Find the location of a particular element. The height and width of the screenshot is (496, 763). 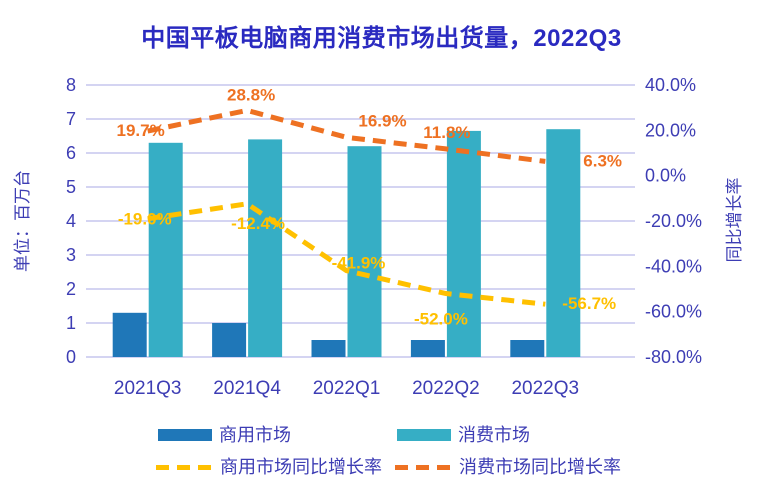

legend-label-commercial-market: 商用市场 is located at coordinates (255, 435).